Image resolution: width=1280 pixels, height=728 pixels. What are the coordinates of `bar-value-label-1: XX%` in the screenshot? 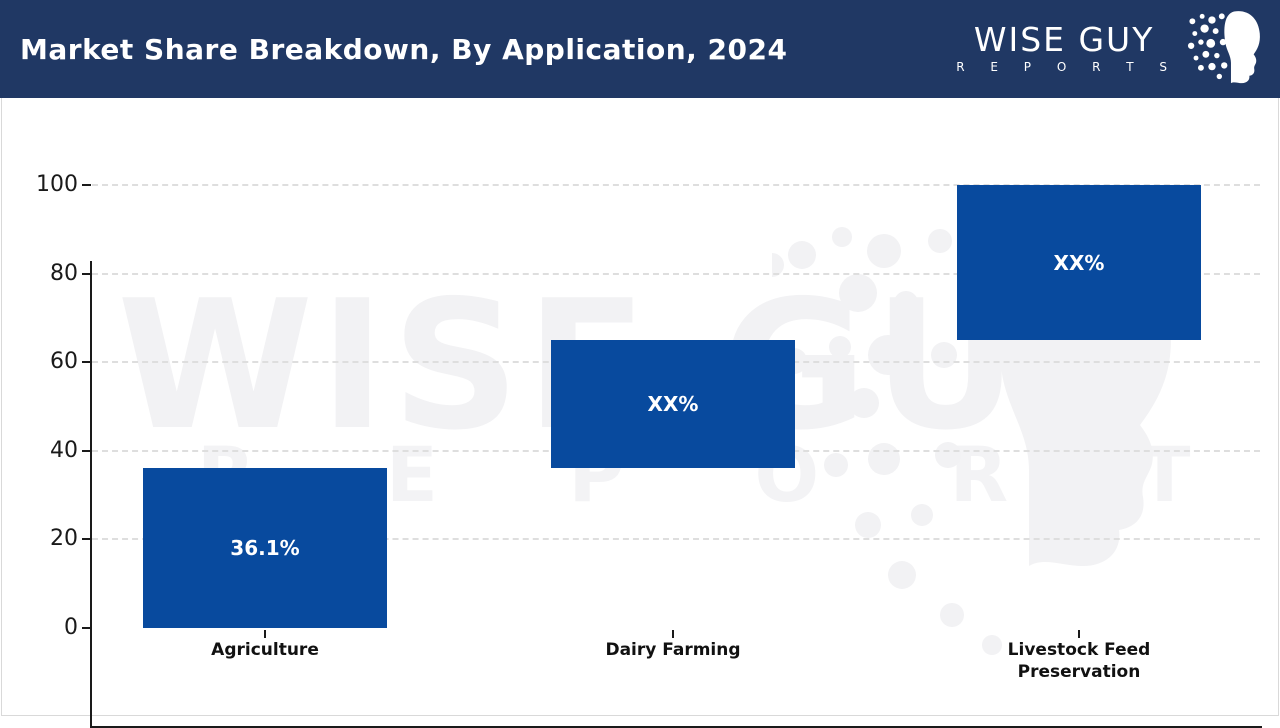 It's located at (673, 404).